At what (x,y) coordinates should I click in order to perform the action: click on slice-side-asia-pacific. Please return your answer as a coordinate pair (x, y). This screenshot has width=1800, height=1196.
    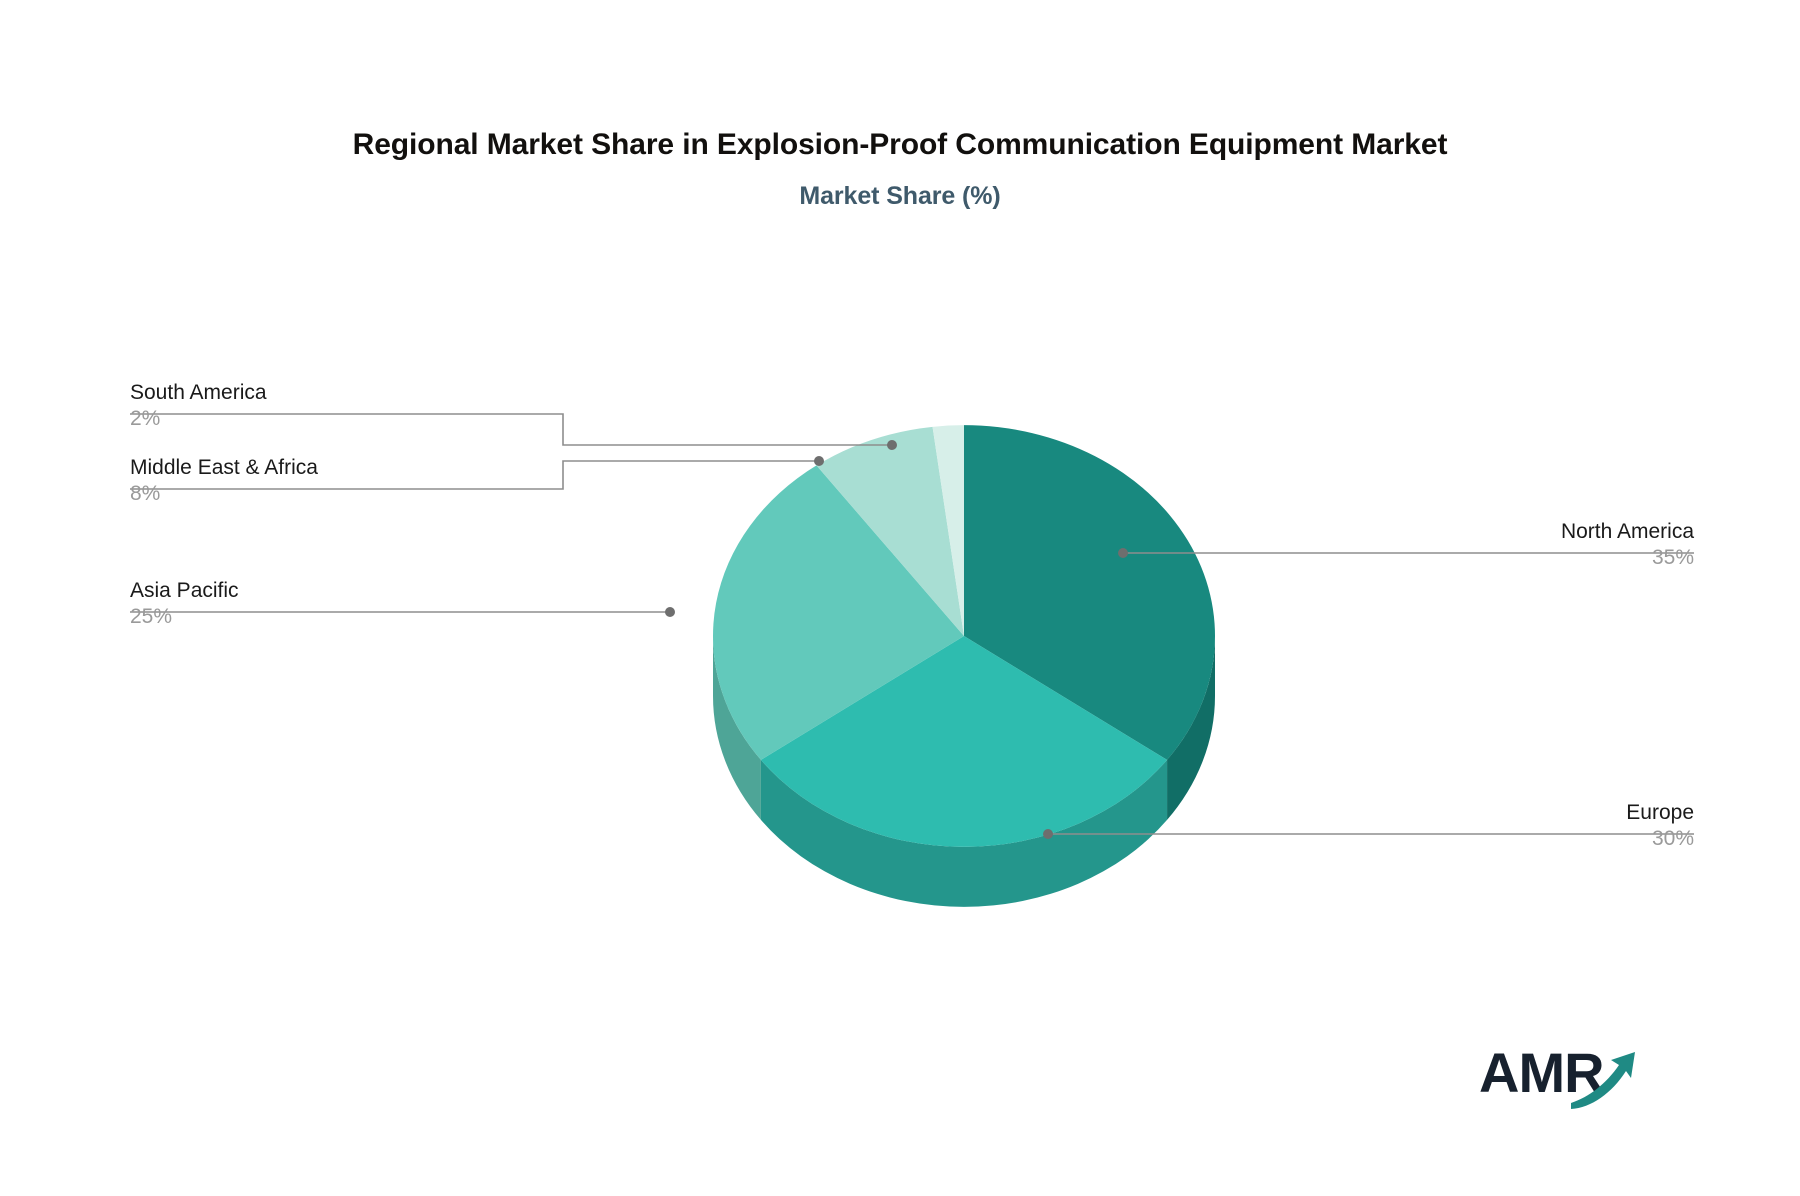
    Looking at the image, I should click on (737, 728).